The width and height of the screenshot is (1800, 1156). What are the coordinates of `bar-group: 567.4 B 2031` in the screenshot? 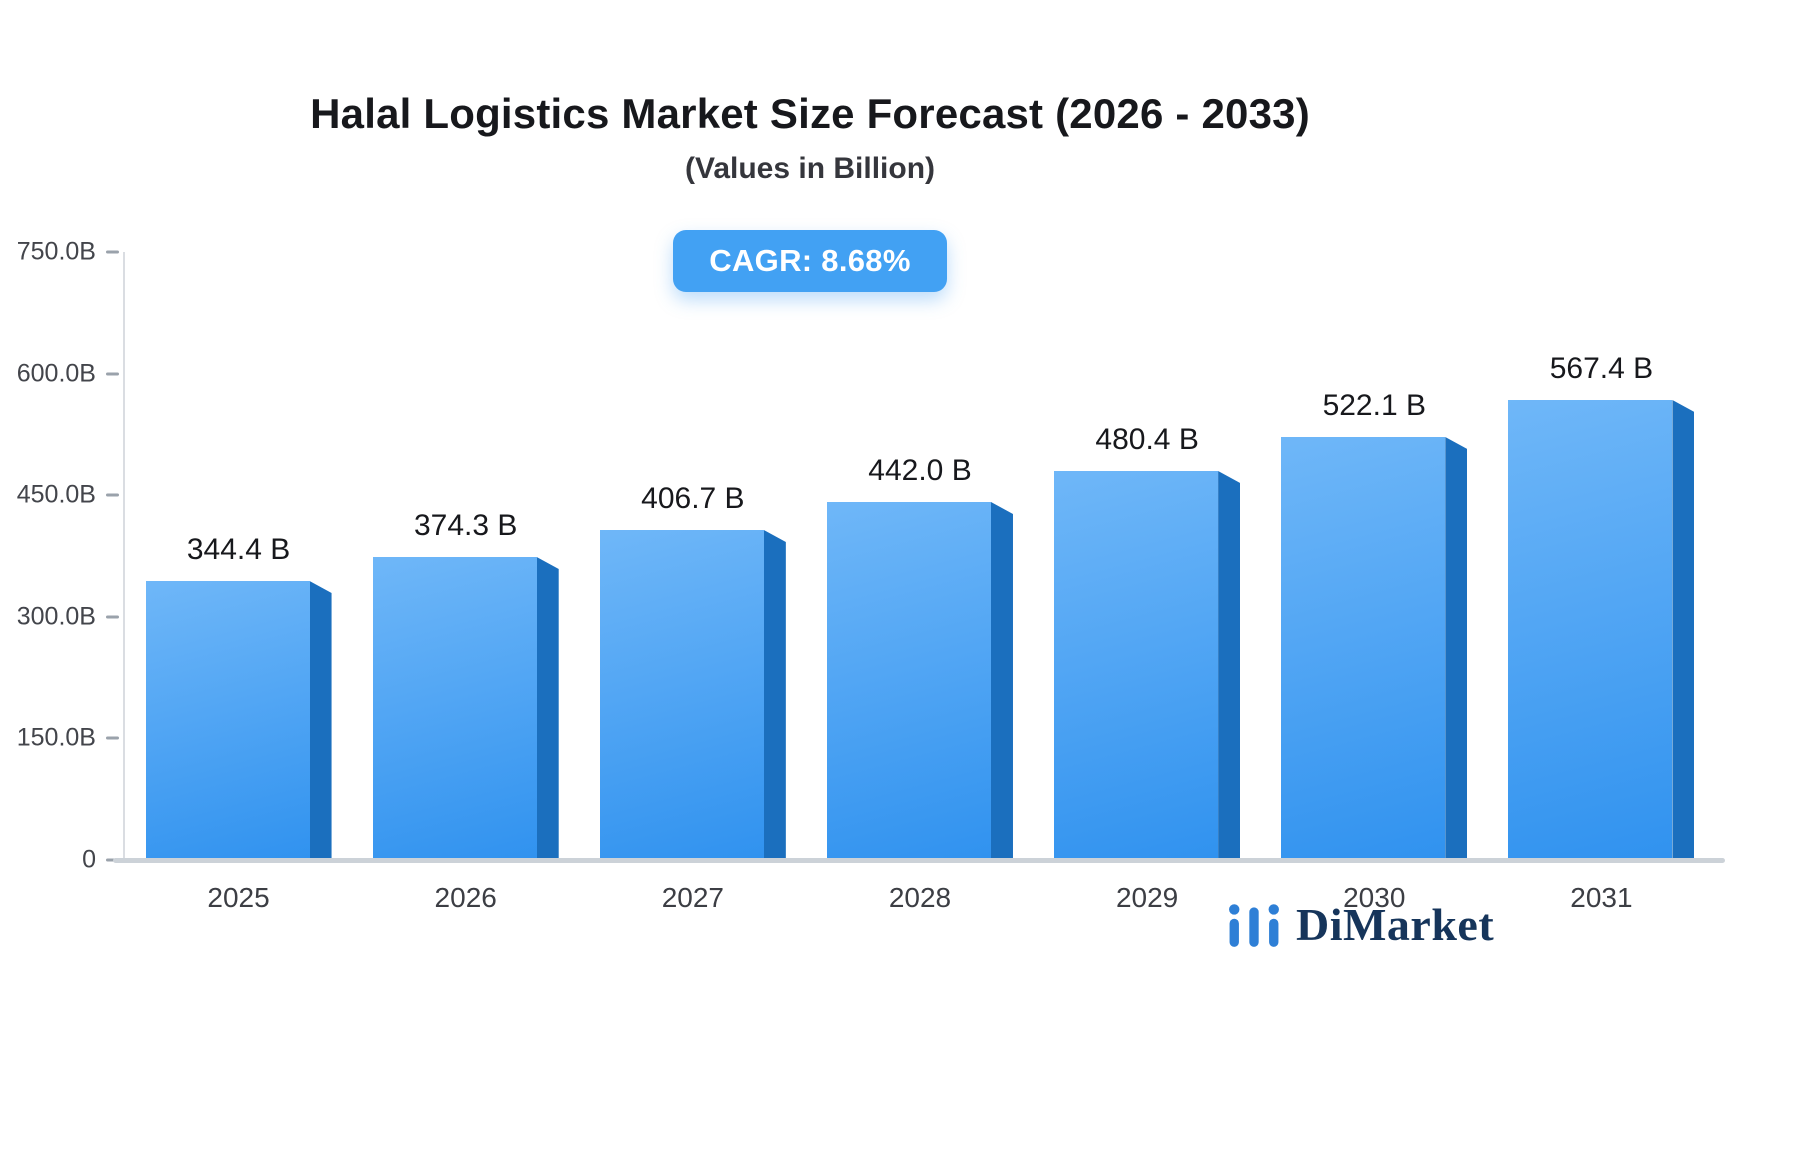 It's located at (1601, 582).